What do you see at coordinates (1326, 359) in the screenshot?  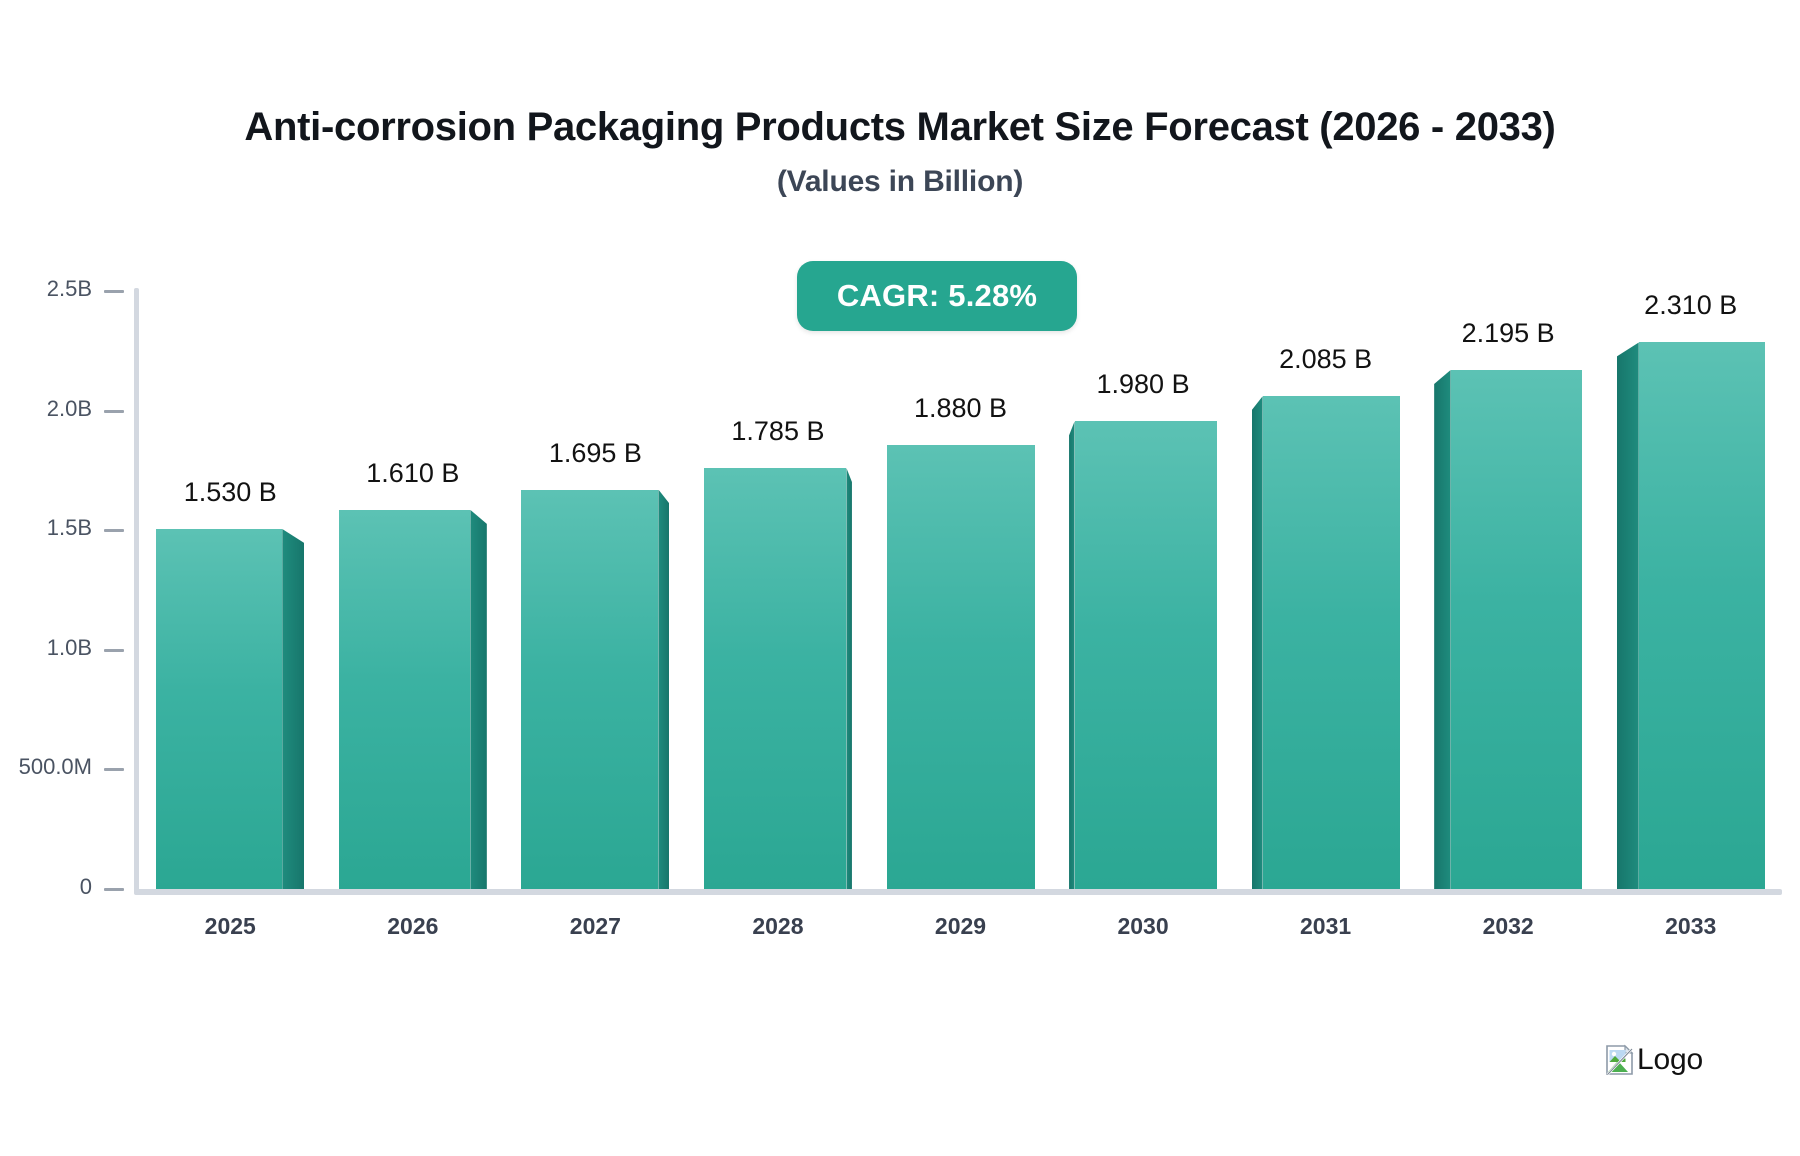 I see `bar-value-label: 2.085 B` at bounding box center [1326, 359].